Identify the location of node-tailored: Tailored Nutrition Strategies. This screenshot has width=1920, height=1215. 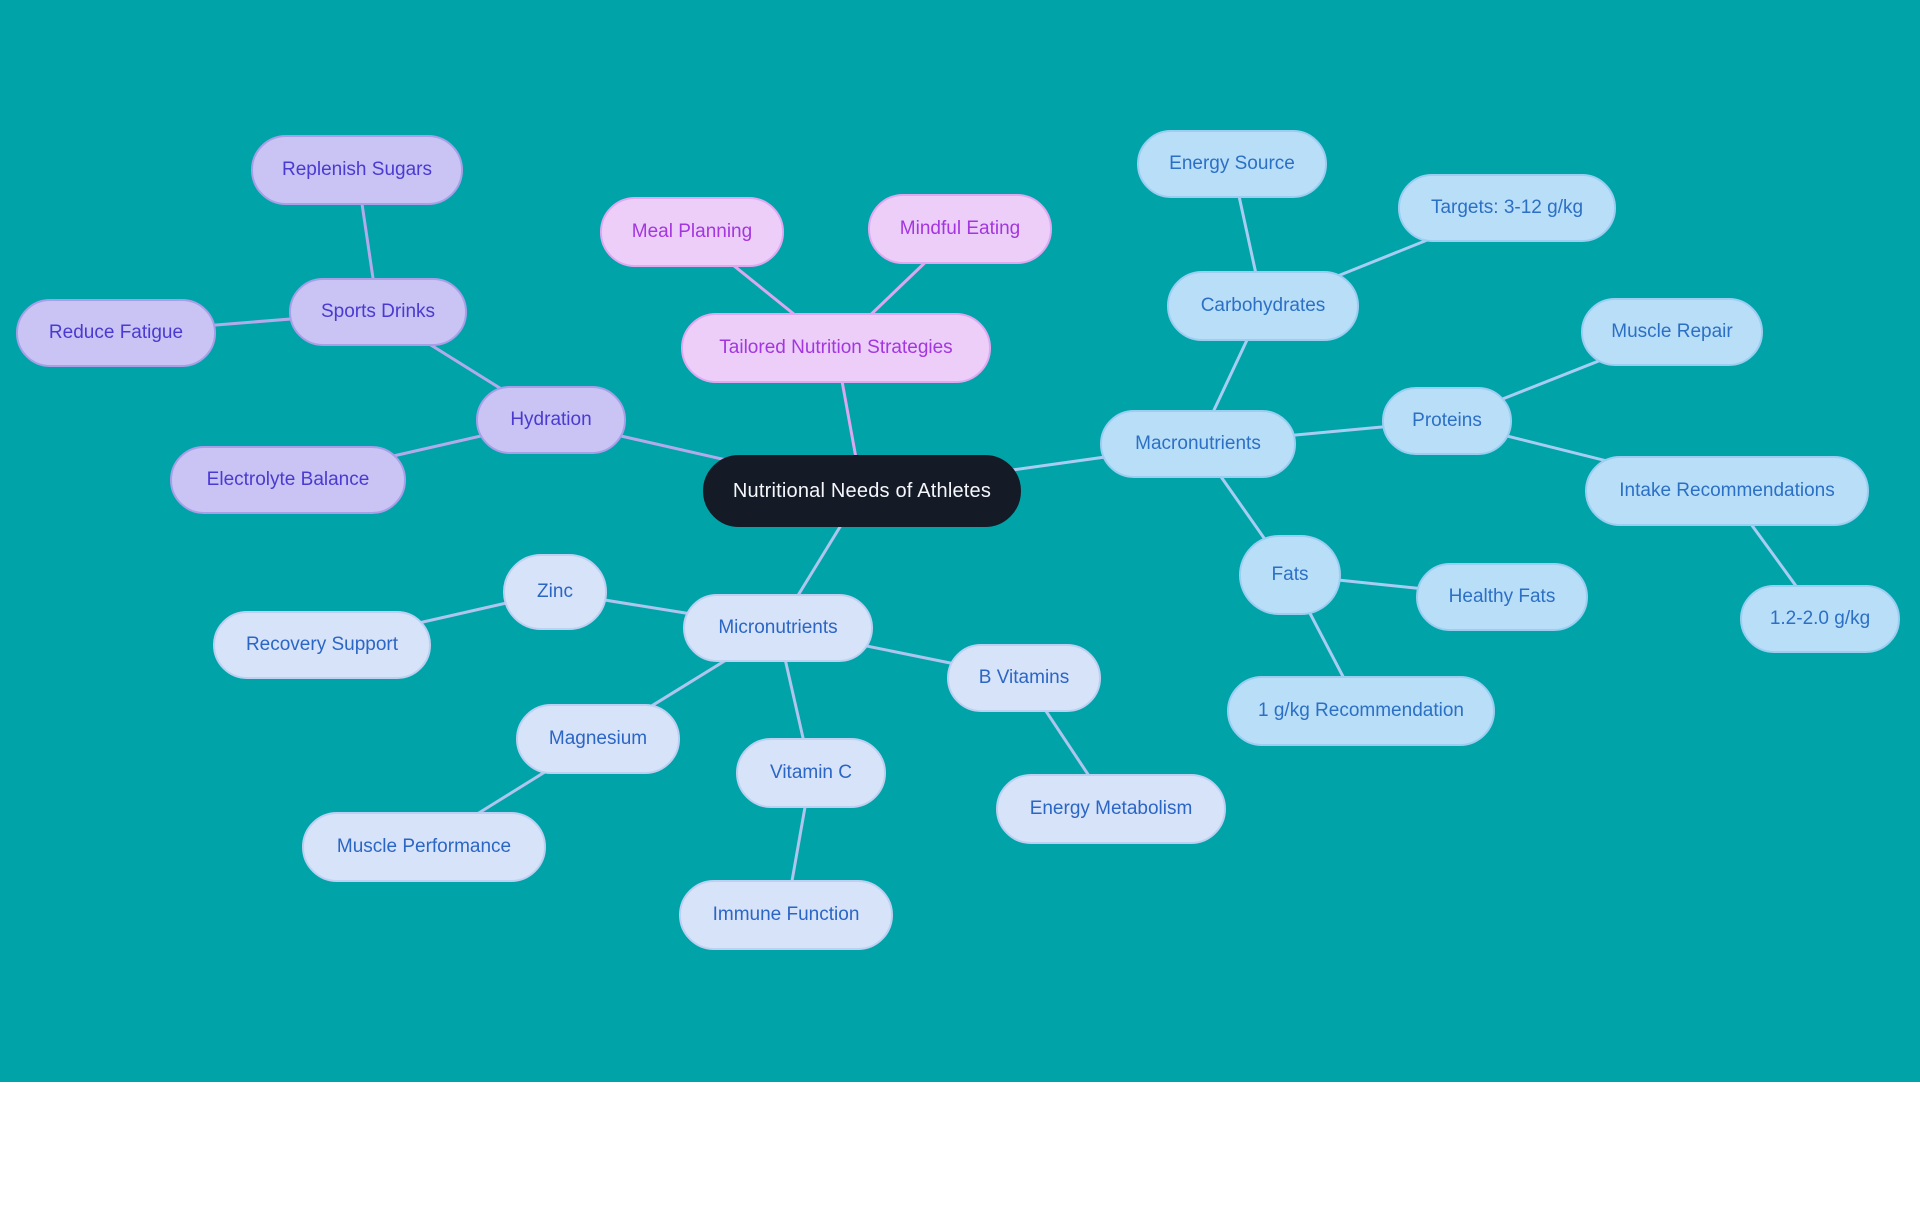
(836, 348).